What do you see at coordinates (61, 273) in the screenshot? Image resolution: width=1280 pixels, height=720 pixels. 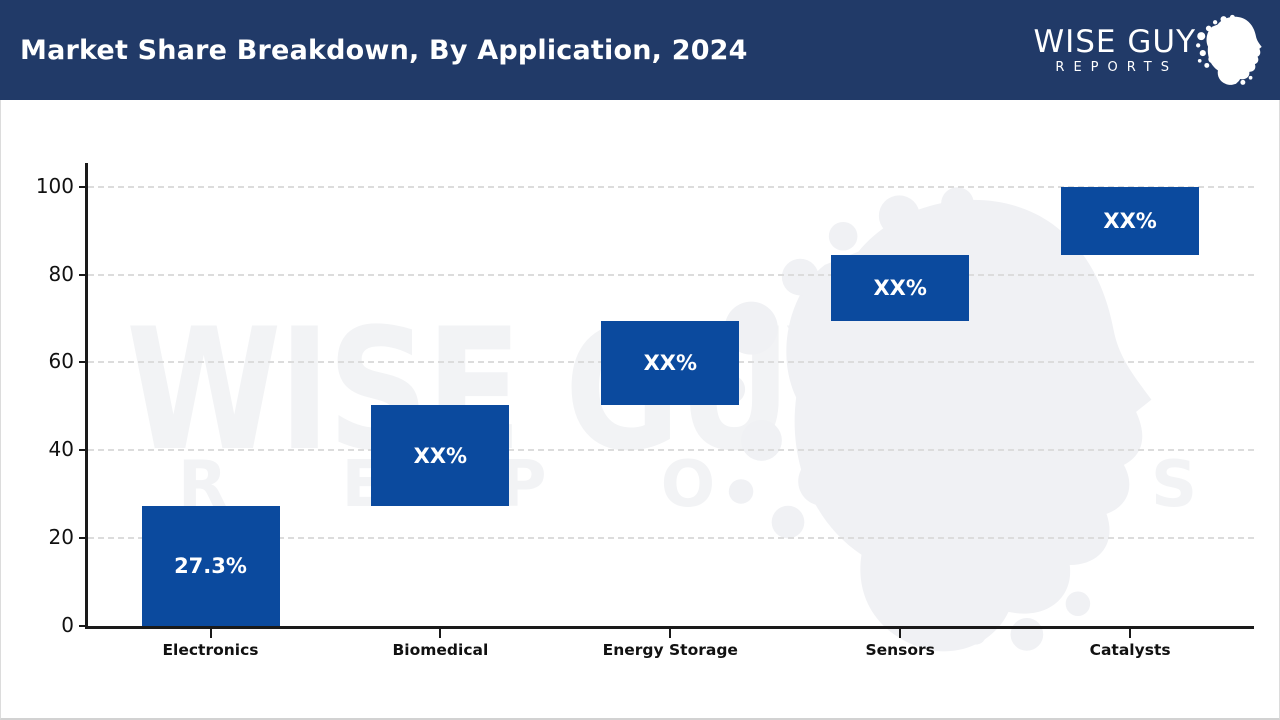 I see `y-tick-label-80: 80` at bounding box center [61, 273].